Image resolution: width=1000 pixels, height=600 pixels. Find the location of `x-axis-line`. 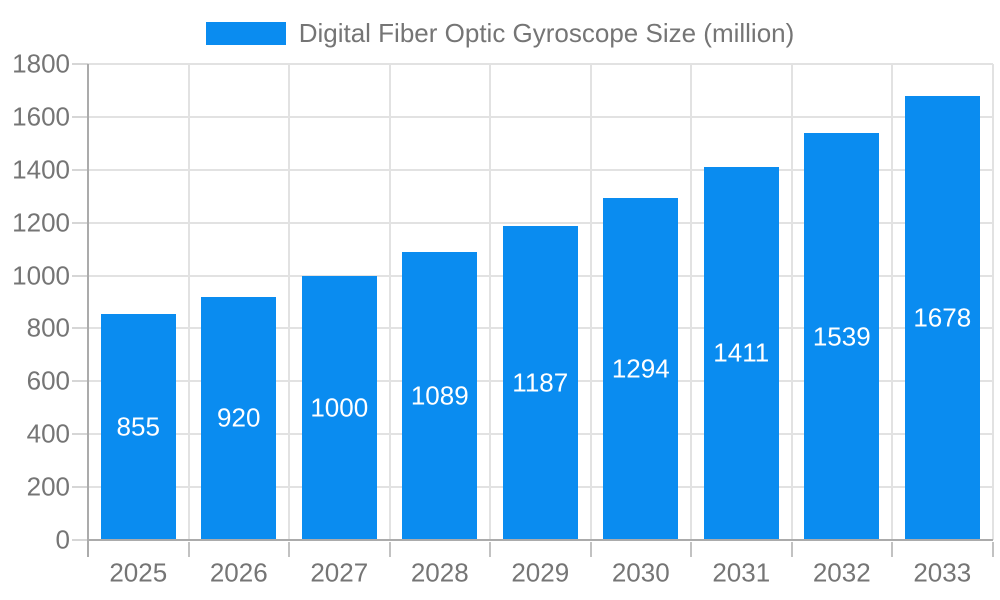

x-axis-line is located at coordinates (540, 540).